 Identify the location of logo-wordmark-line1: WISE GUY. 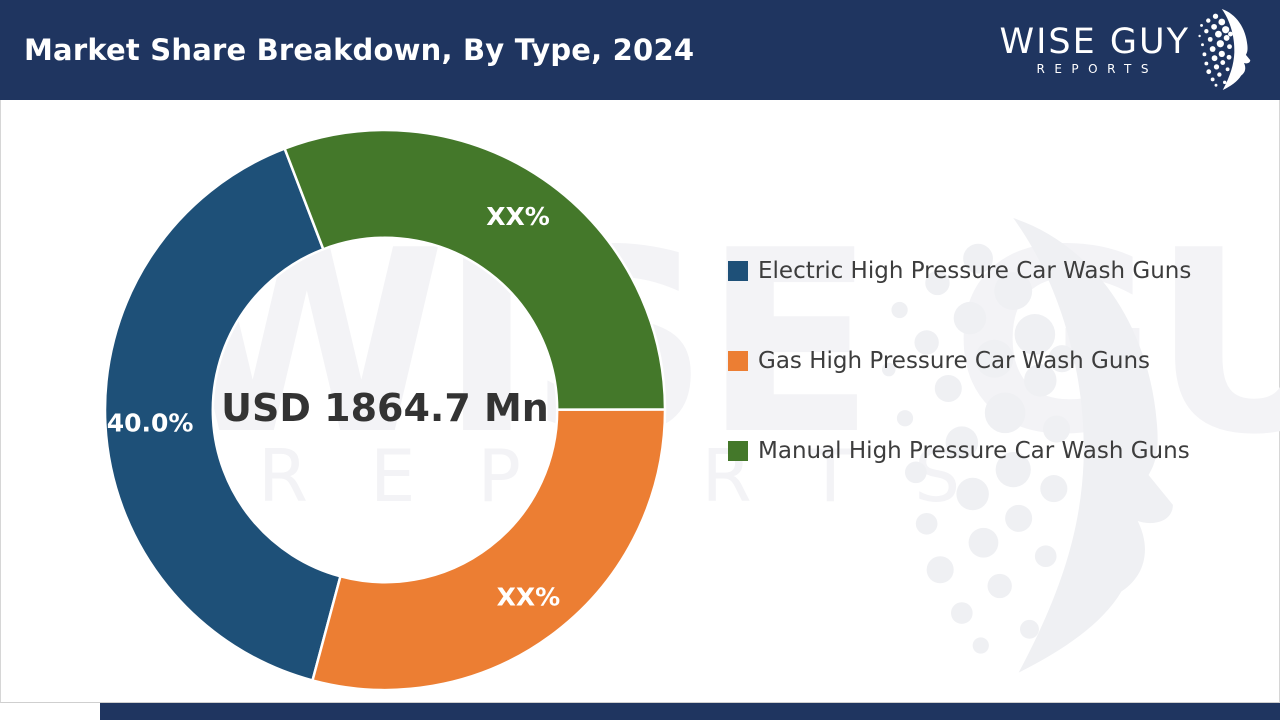
(1094, 42).